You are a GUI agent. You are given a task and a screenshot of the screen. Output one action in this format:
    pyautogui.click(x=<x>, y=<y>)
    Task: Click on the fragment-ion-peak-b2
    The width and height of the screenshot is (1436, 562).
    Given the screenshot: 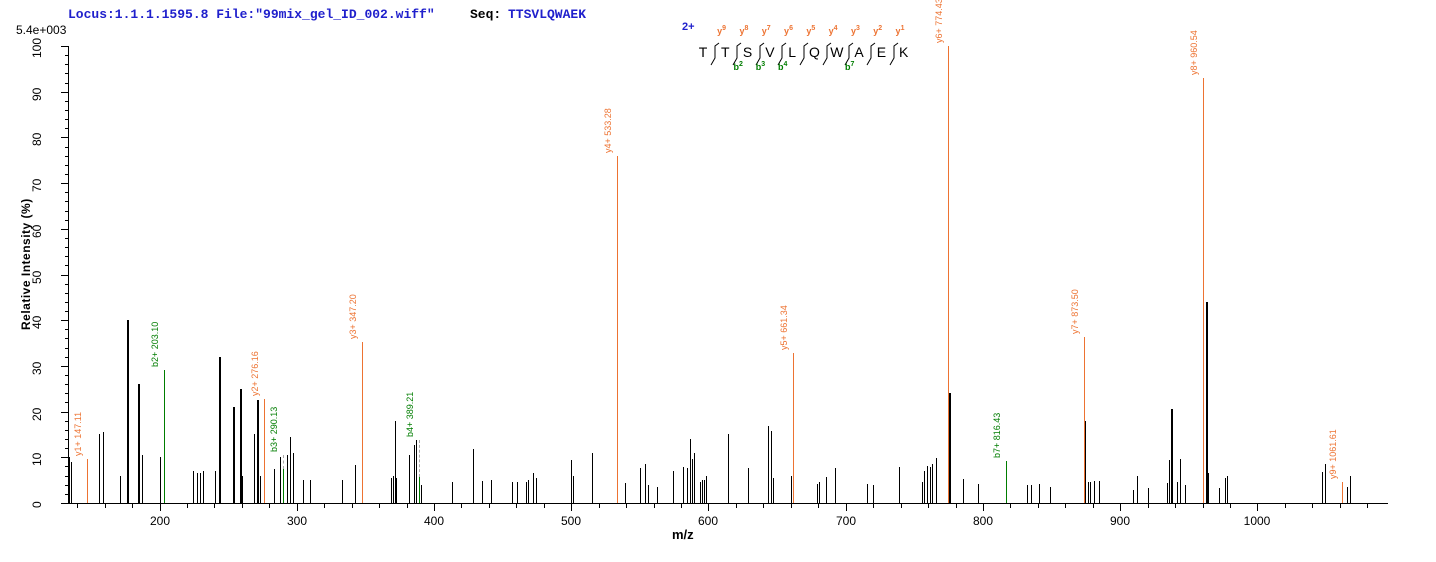 What is the action you would take?
    pyautogui.click(x=164, y=436)
    